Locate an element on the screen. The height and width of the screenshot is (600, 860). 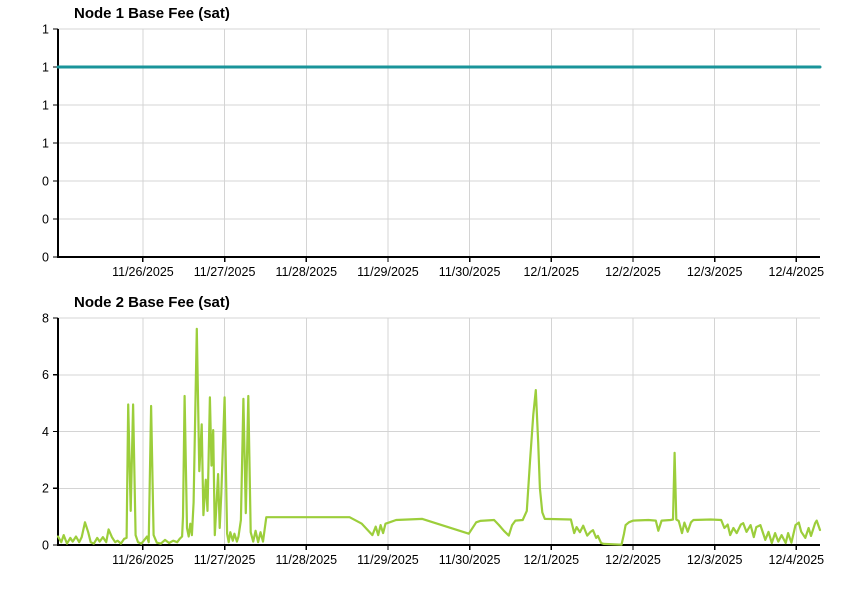
y-tick-label: 4 is located at coordinates (45, 432).